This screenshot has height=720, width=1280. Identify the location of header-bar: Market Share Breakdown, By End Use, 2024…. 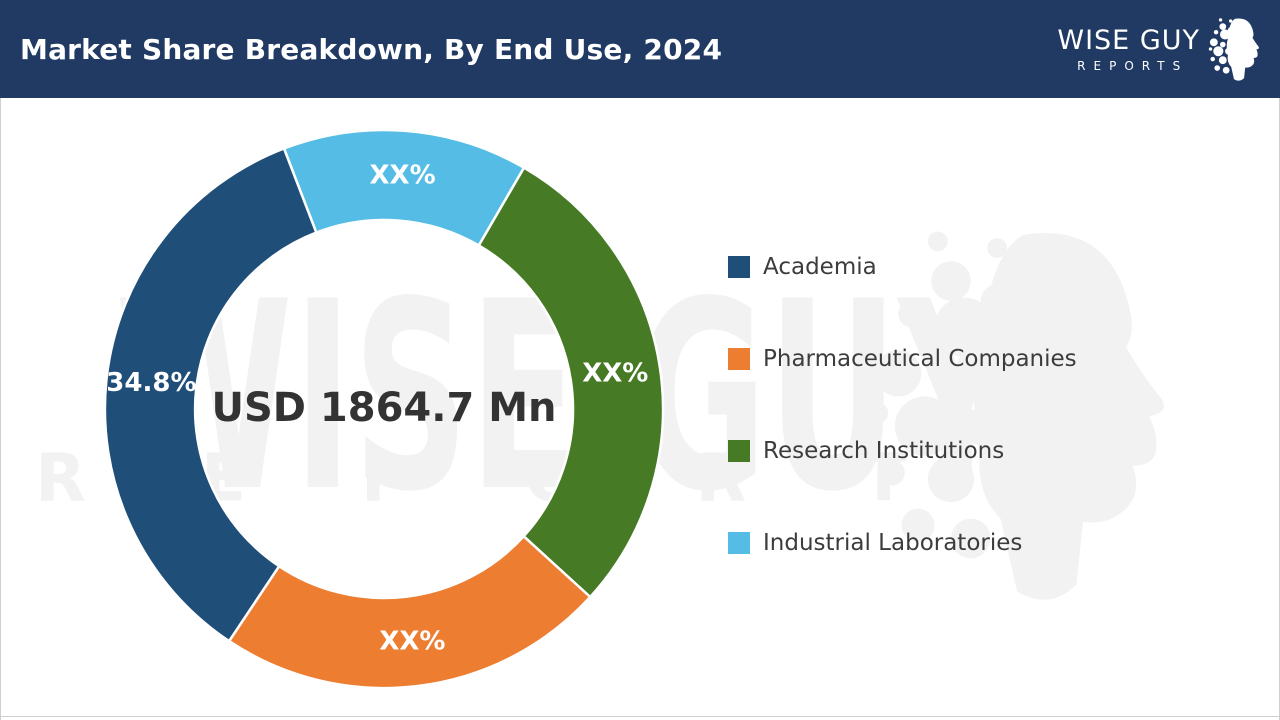
(640, 49).